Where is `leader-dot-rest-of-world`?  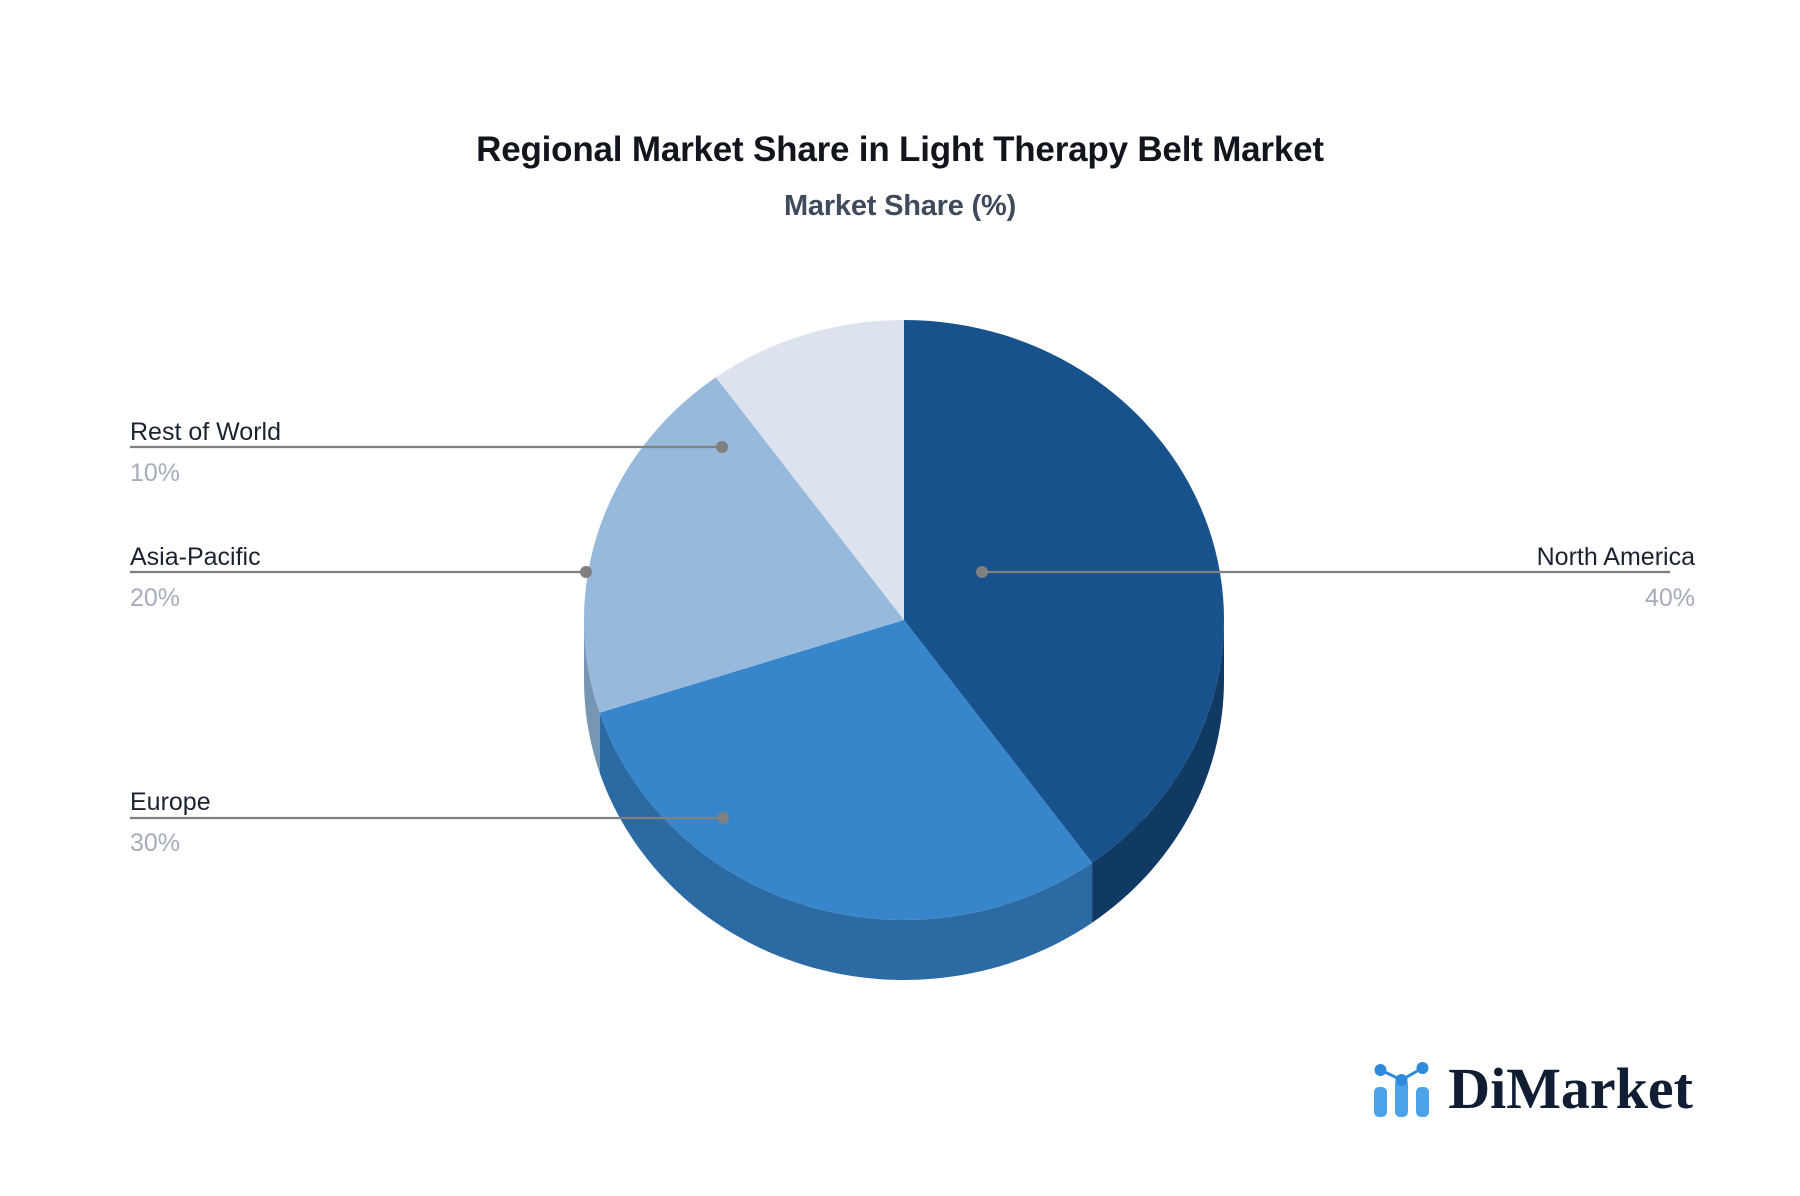 leader-dot-rest-of-world is located at coordinates (722, 447).